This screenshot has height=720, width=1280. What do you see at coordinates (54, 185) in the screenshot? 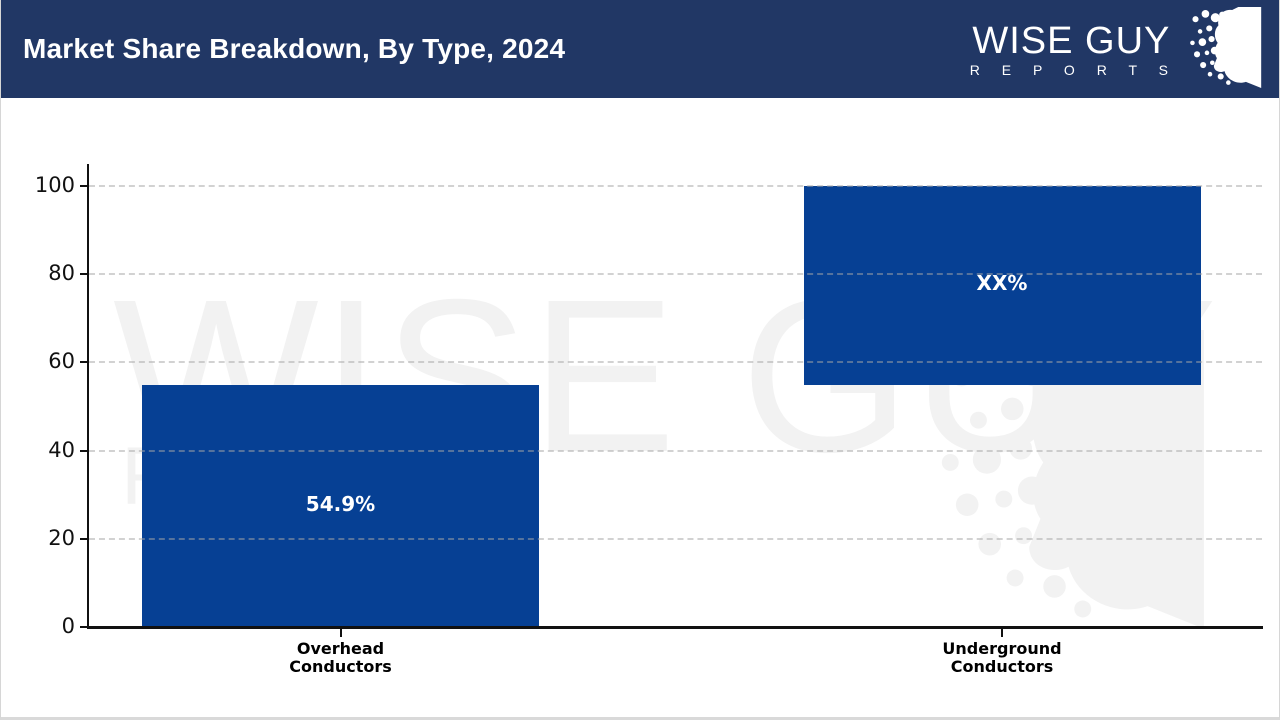
I see `y-axis-tick-label: 100` at bounding box center [54, 185].